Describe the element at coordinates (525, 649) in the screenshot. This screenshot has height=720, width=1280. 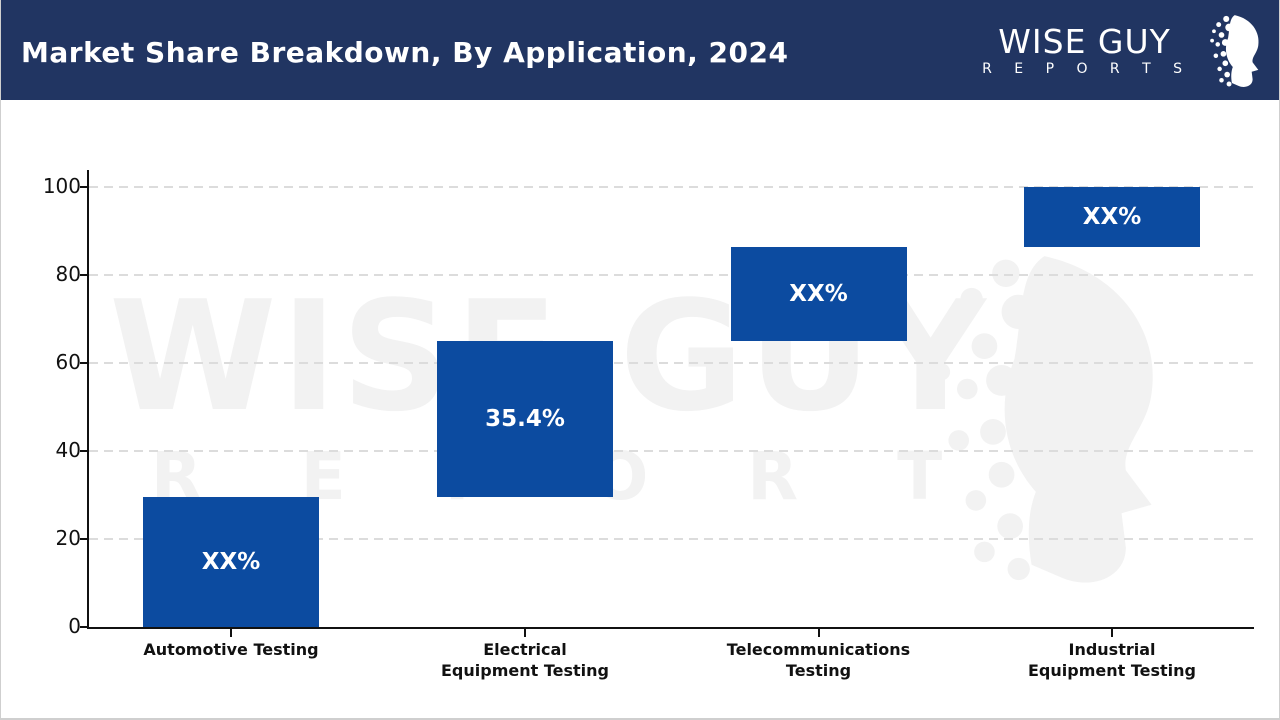
I see `x-category-label-line: Electrical` at that location.